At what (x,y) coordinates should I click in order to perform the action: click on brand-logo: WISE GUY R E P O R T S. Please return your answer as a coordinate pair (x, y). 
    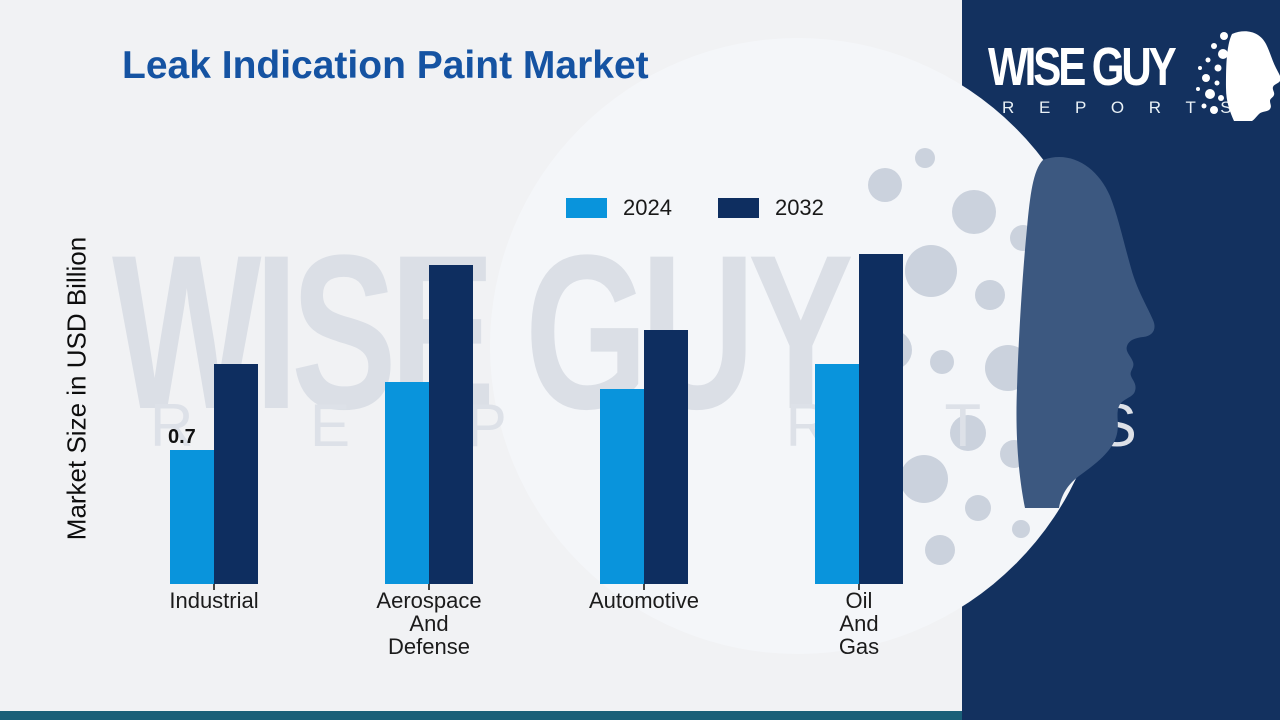
    Looking at the image, I should click on (1115, 79).